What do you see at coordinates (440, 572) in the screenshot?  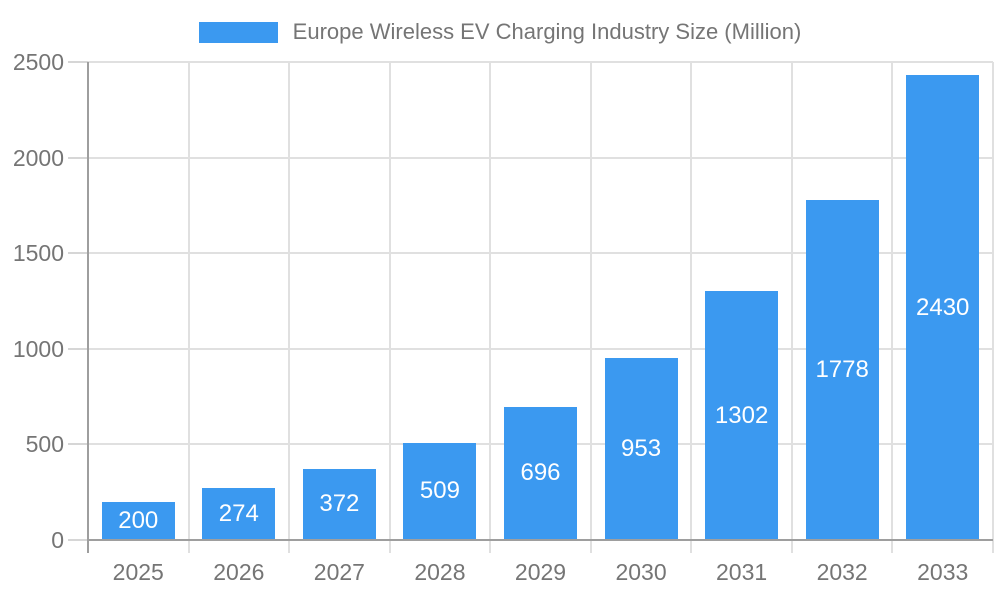 I see `x-axis-label: 2028` at bounding box center [440, 572].